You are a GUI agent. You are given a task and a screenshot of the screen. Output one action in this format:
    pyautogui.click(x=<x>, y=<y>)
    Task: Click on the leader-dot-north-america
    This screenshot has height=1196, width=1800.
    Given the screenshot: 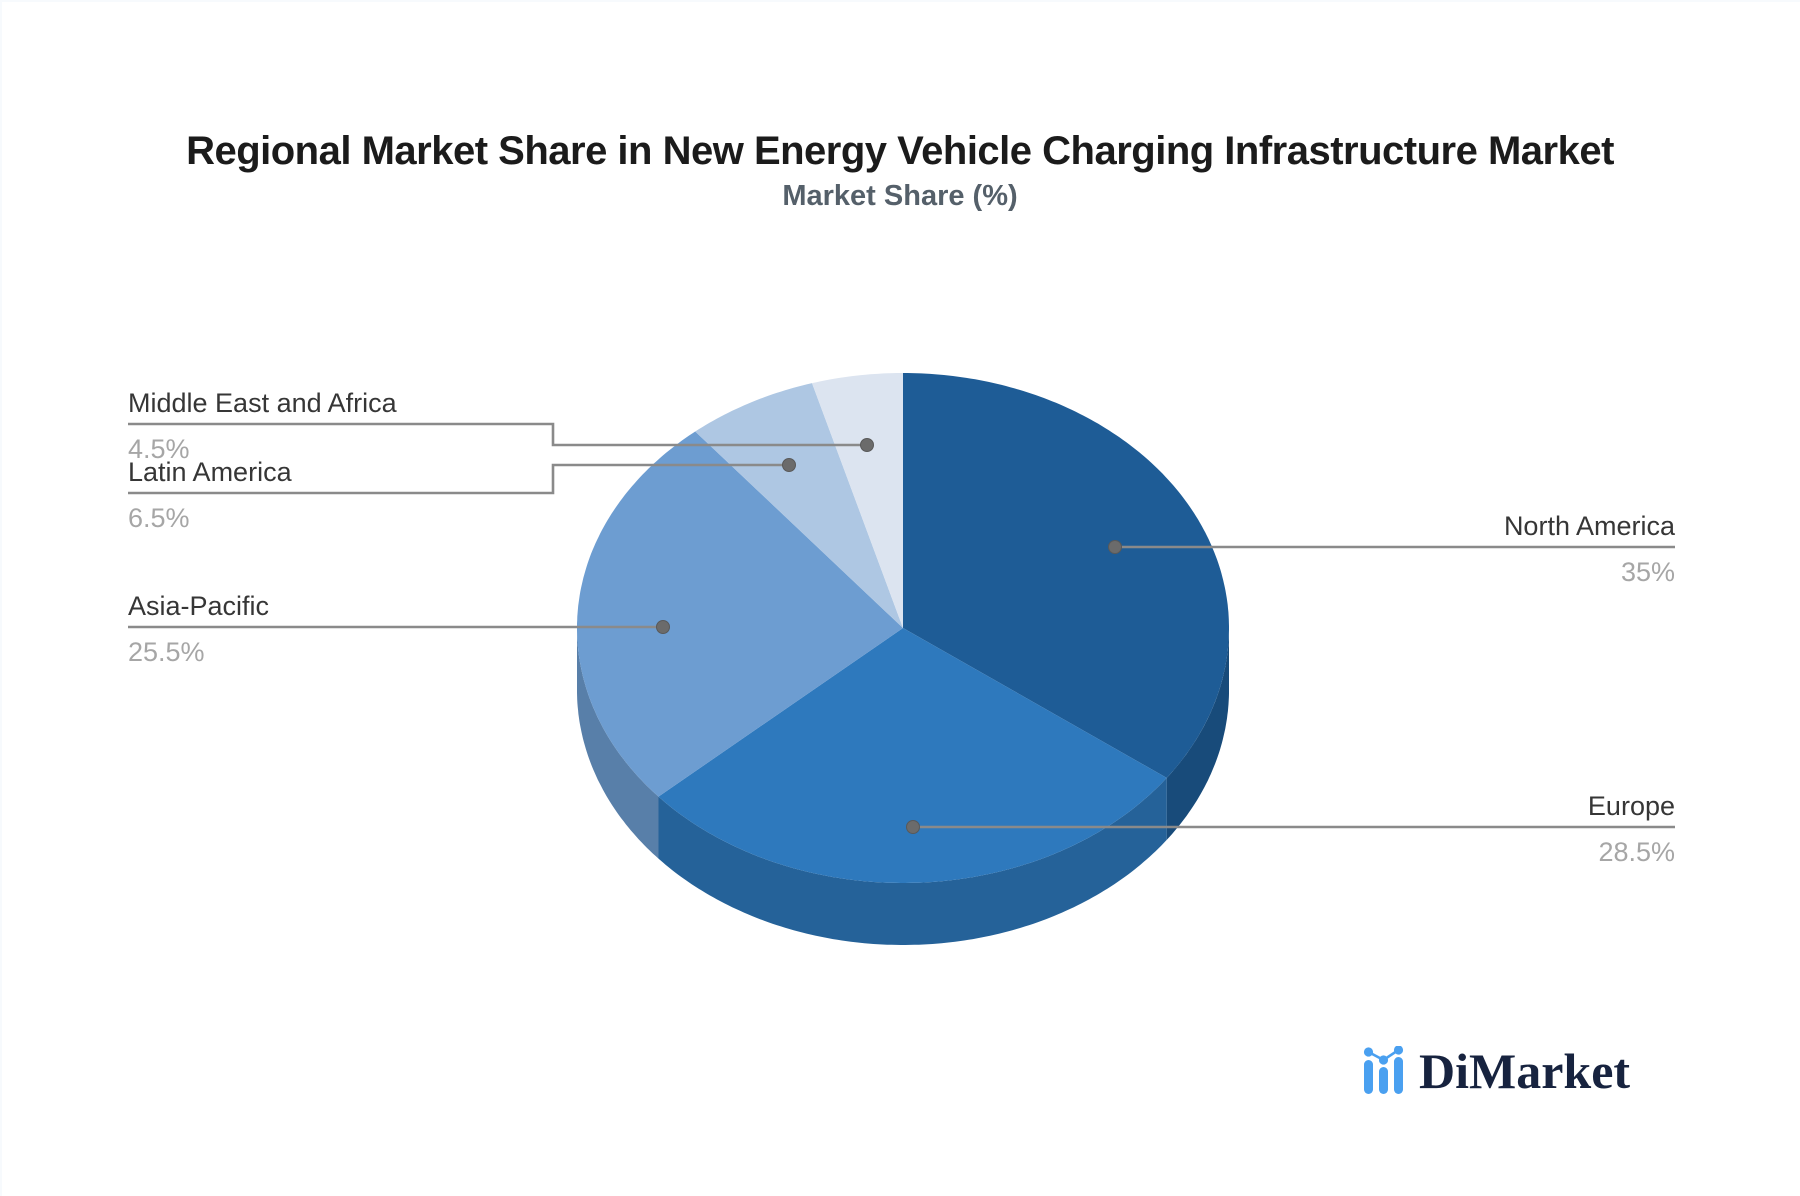 What is the action you would take?
    pyautogui.click(x=1115, y=547)
    